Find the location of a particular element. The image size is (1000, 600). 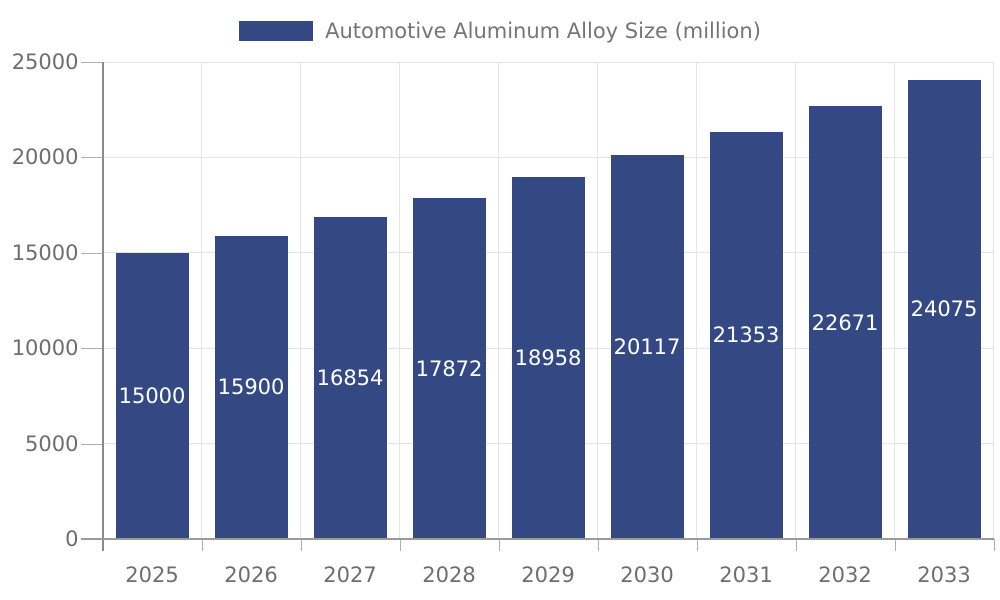

bar-value-label: 24075 is located at coordinates (944, 309).